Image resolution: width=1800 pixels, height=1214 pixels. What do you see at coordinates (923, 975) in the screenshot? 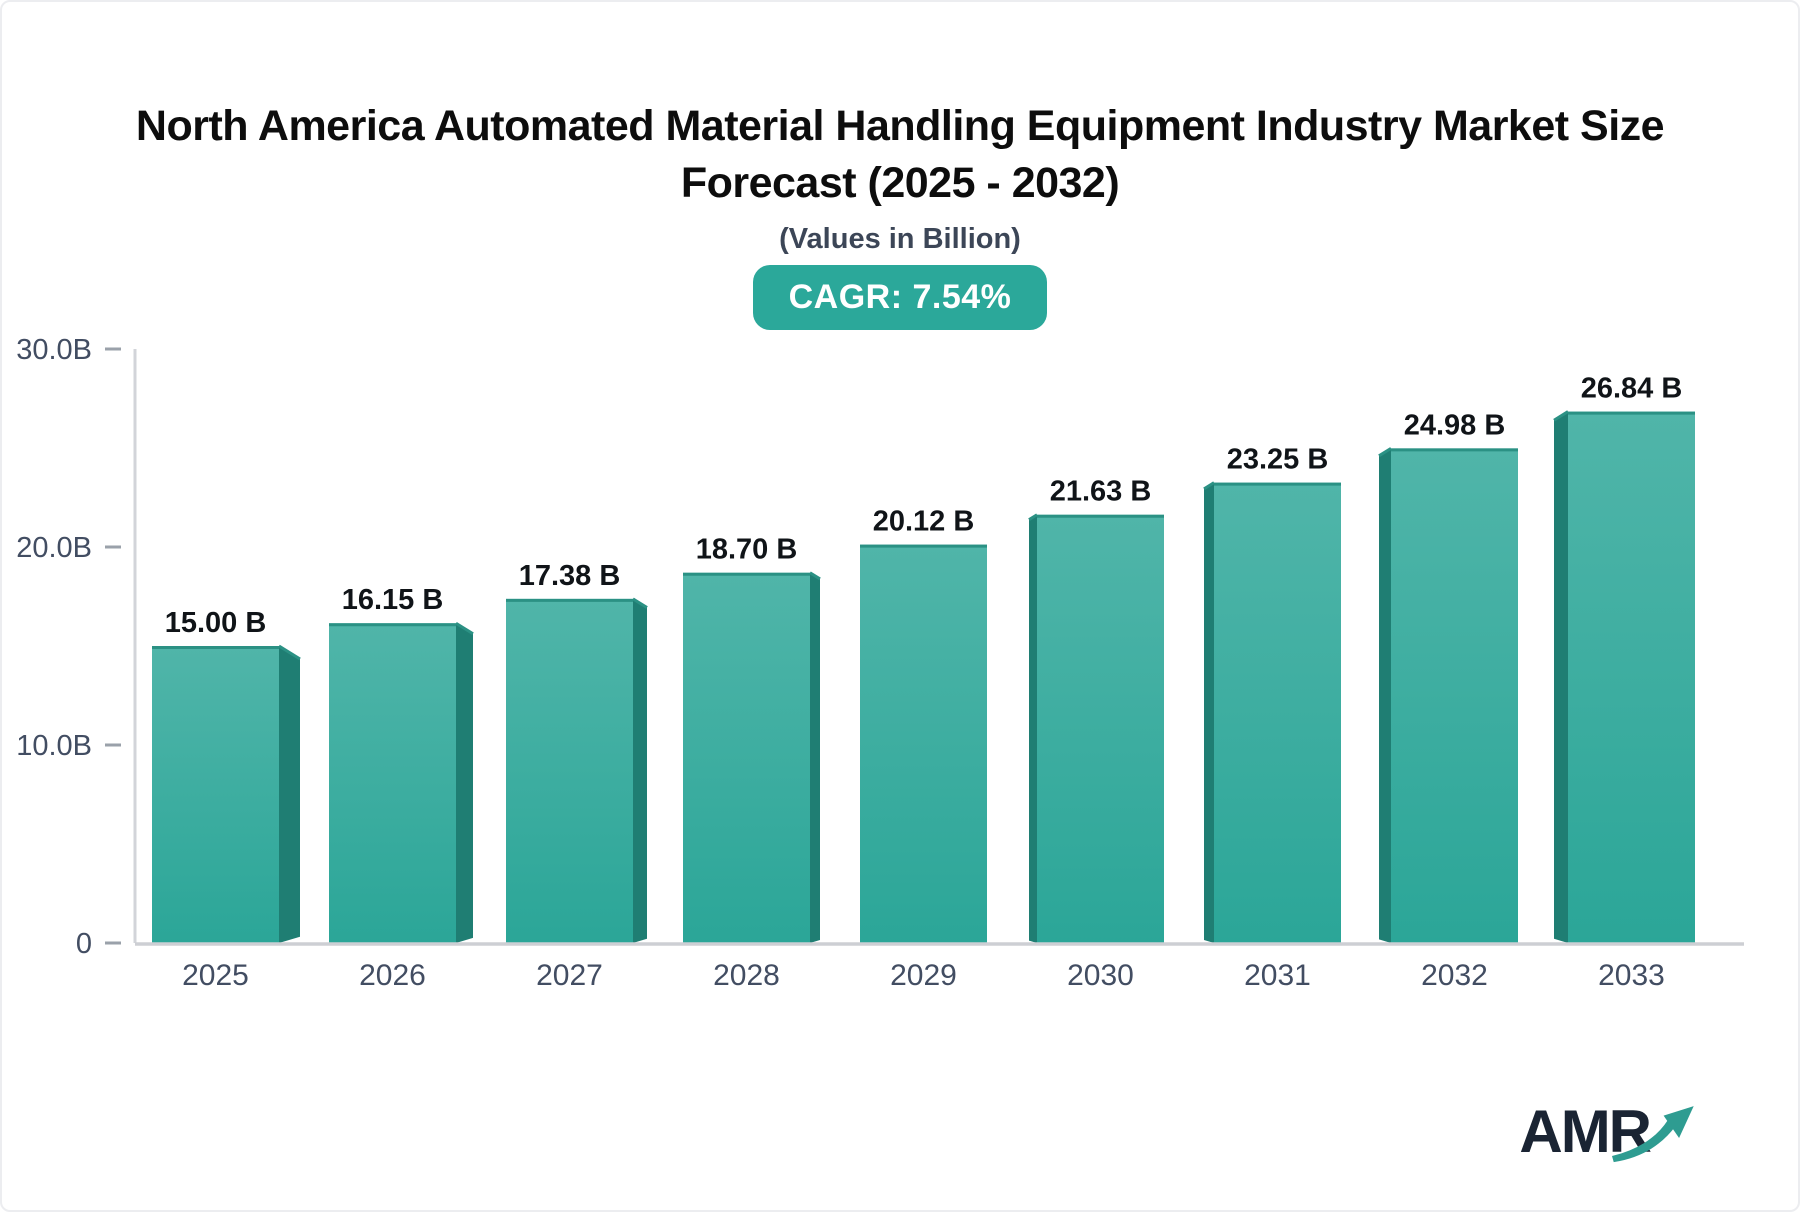
I see `x-axis-label: 2029` at bounding box center [923, 975].